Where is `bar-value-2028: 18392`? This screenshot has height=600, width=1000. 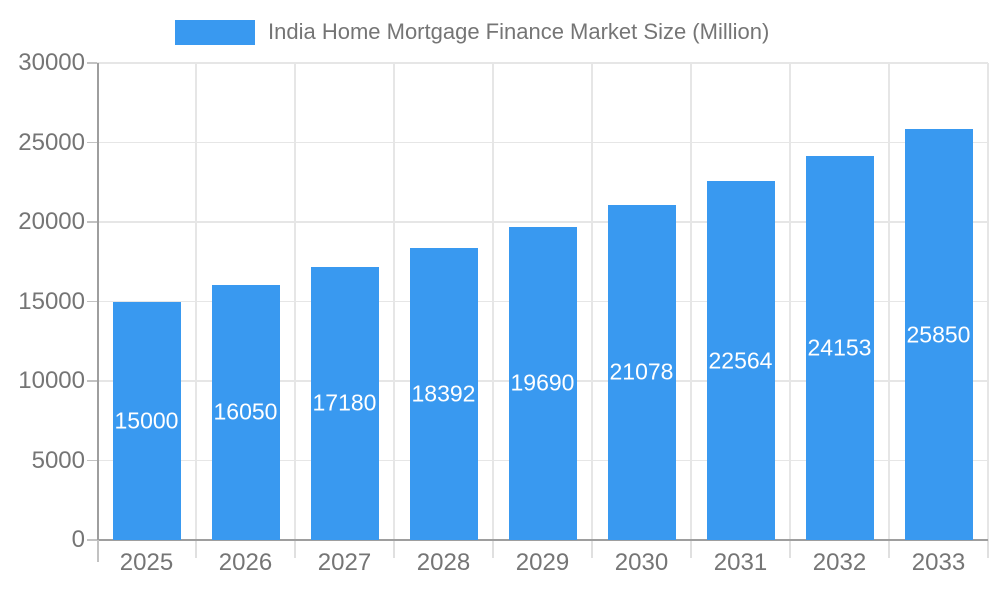
bar-value-2028: 18392 is located at coordinates (443, 393).